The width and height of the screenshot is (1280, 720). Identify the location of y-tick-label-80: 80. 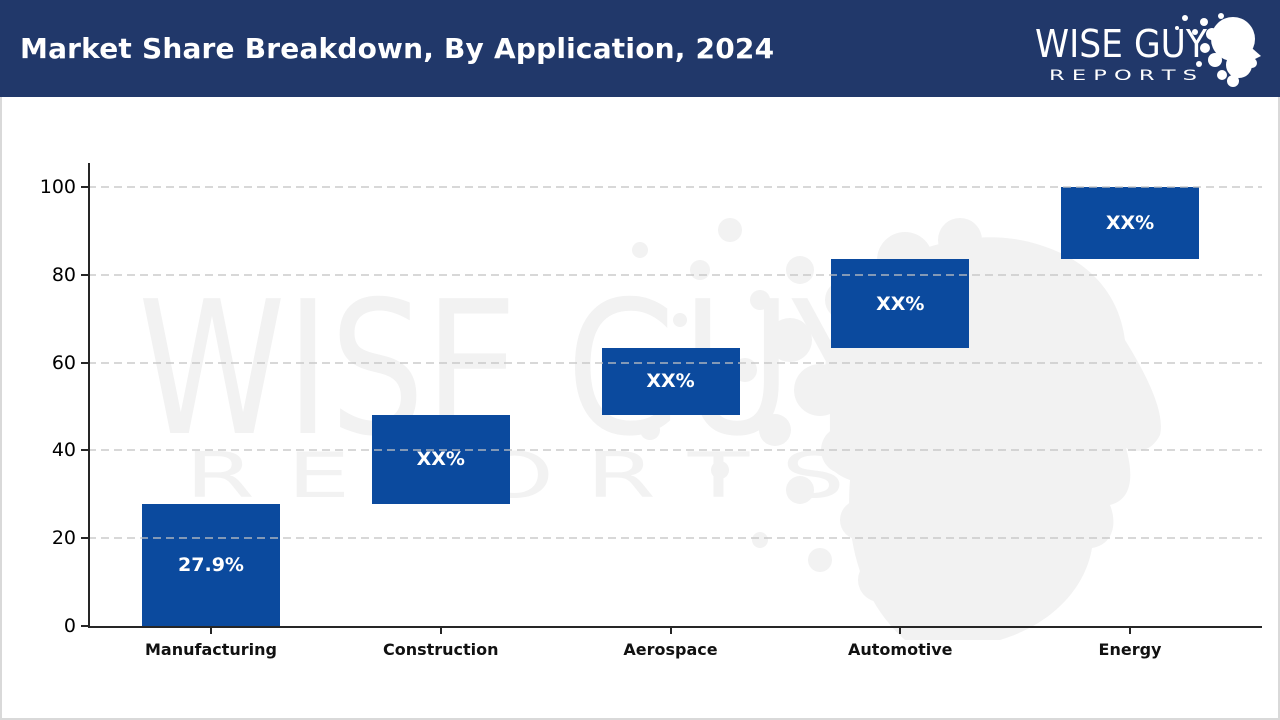
(63, 274).